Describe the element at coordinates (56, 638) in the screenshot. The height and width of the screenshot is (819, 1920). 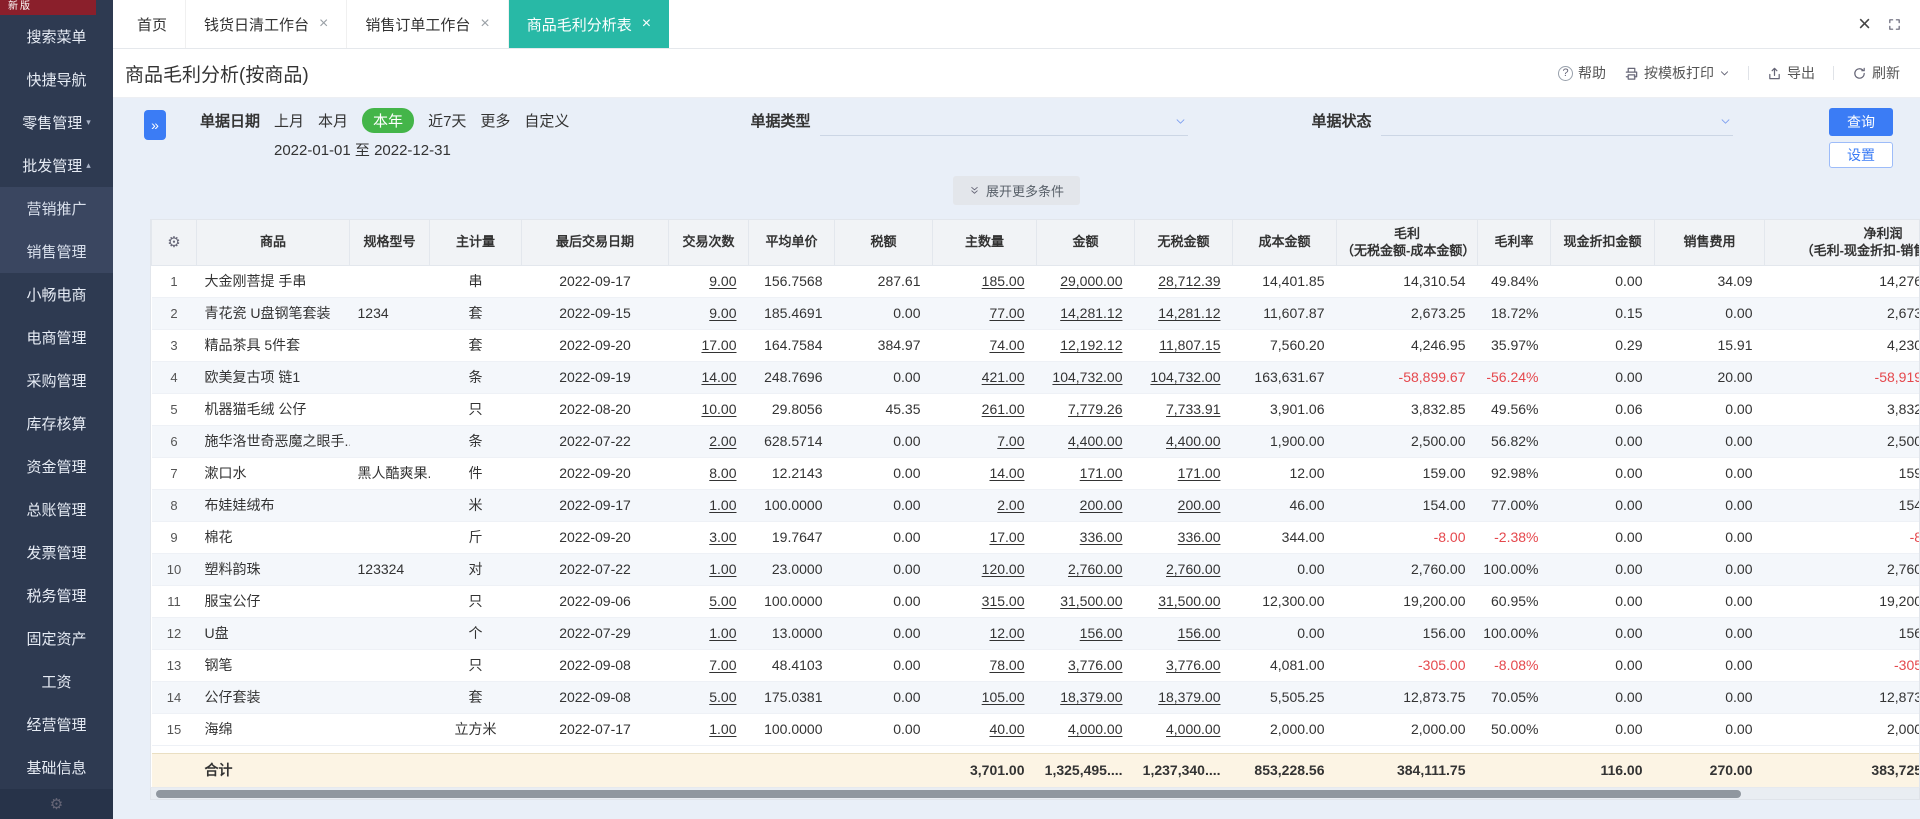
I see `sidebar-item: 固定资产` at that location.